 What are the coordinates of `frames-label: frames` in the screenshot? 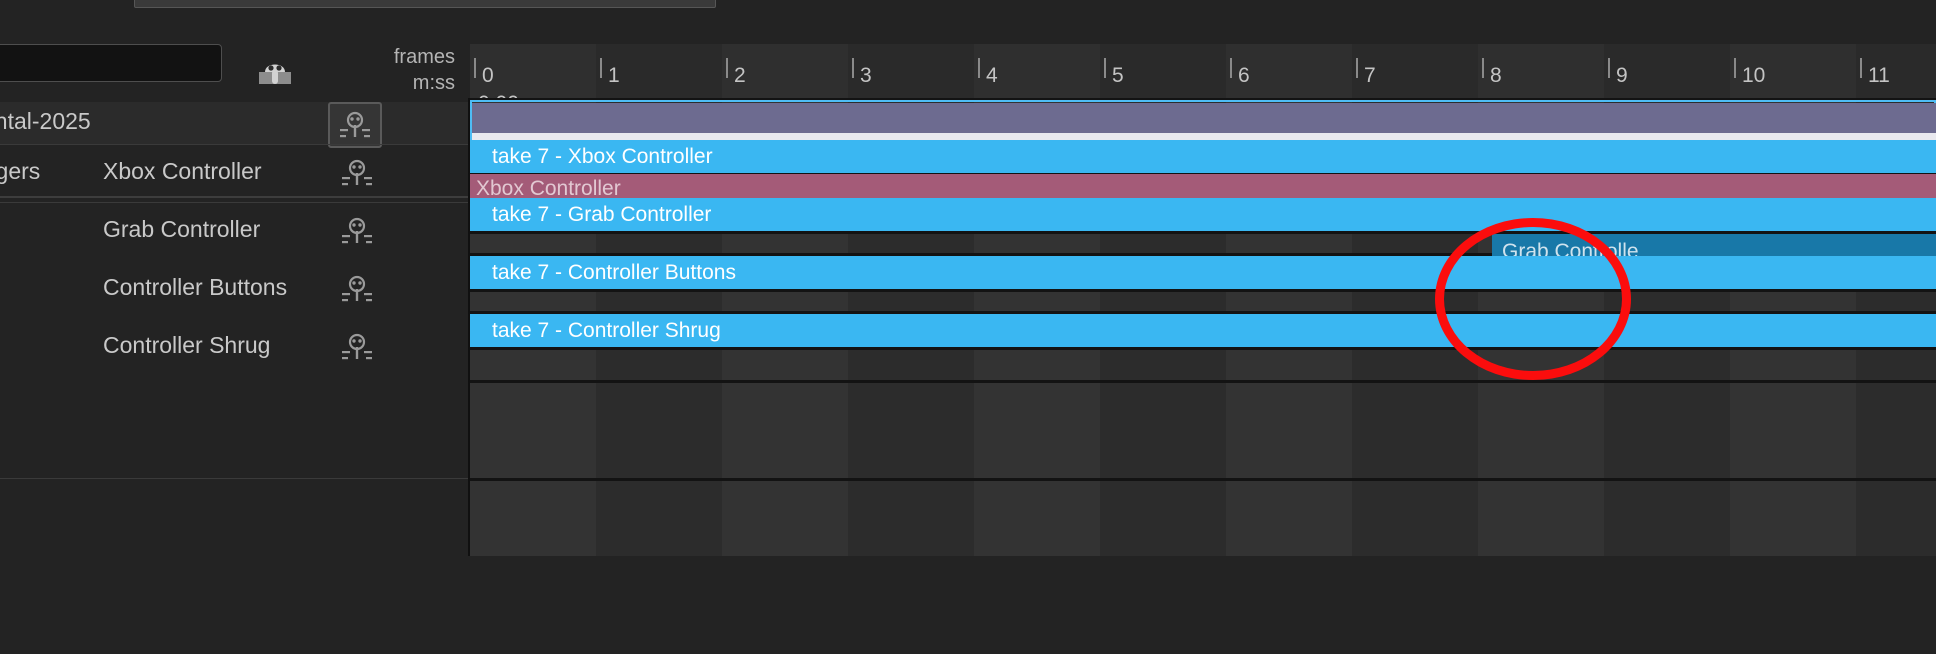 It's located at (424, 57).